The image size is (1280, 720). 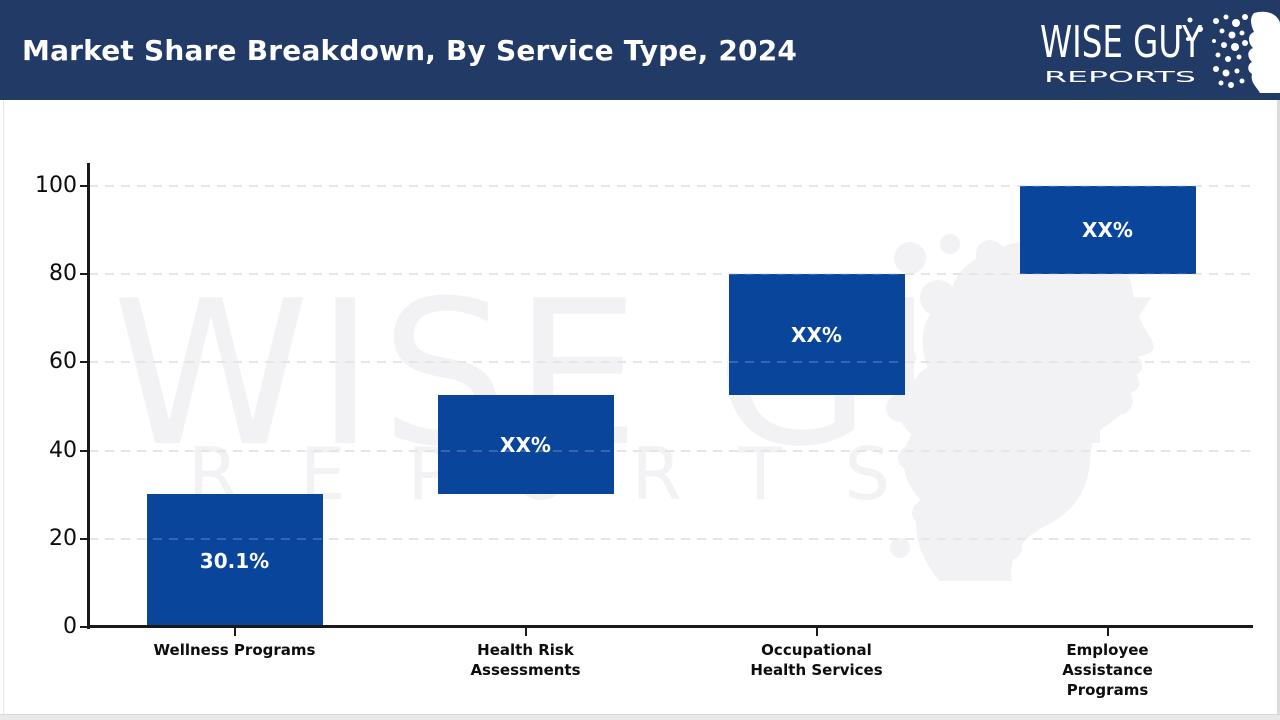 What do you see at coordinates (56, 185) in the screenshot?
I see `y-tick-label: 100` at bounding box center [56, 185].